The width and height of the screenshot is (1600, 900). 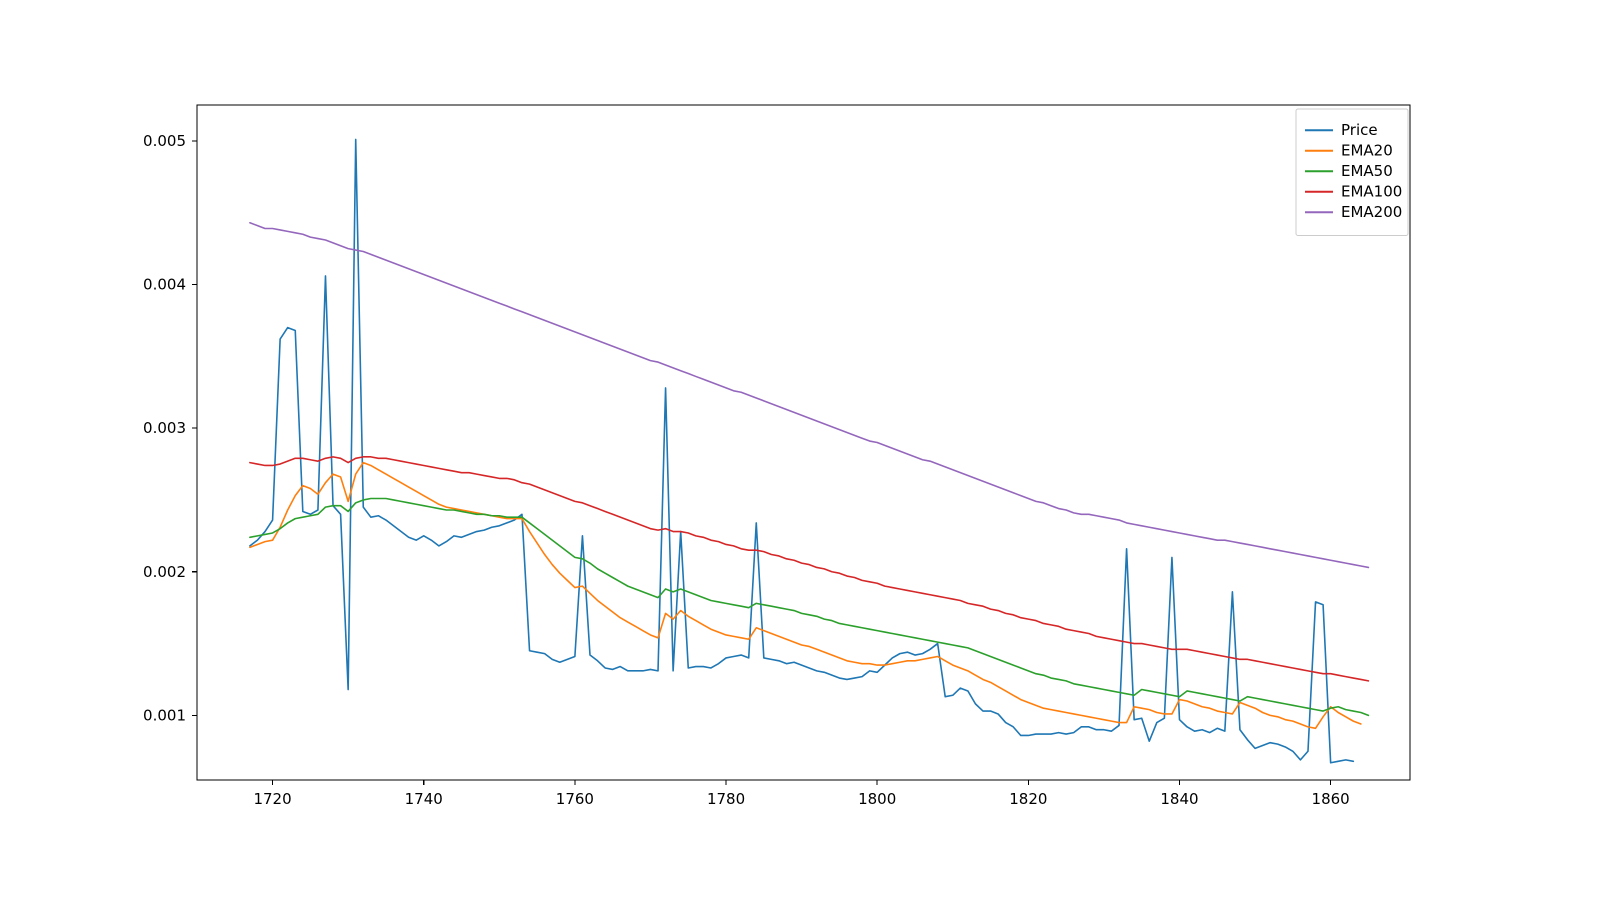 I want to click on y-axis-ticks: 0.001 0.002 0.003 0.004 0.005, so click(x=170, y=428).